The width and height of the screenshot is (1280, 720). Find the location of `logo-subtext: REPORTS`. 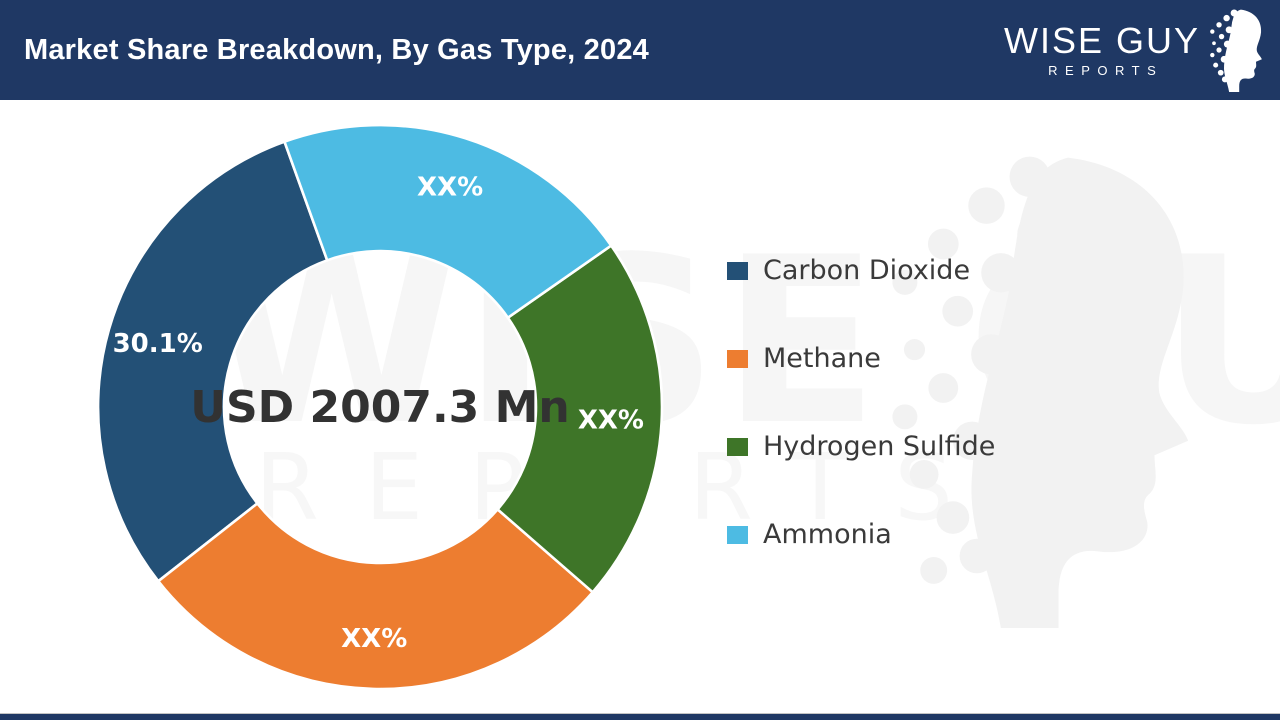

logo-subtext: REPORTS is located at coordinates (1106, 70).